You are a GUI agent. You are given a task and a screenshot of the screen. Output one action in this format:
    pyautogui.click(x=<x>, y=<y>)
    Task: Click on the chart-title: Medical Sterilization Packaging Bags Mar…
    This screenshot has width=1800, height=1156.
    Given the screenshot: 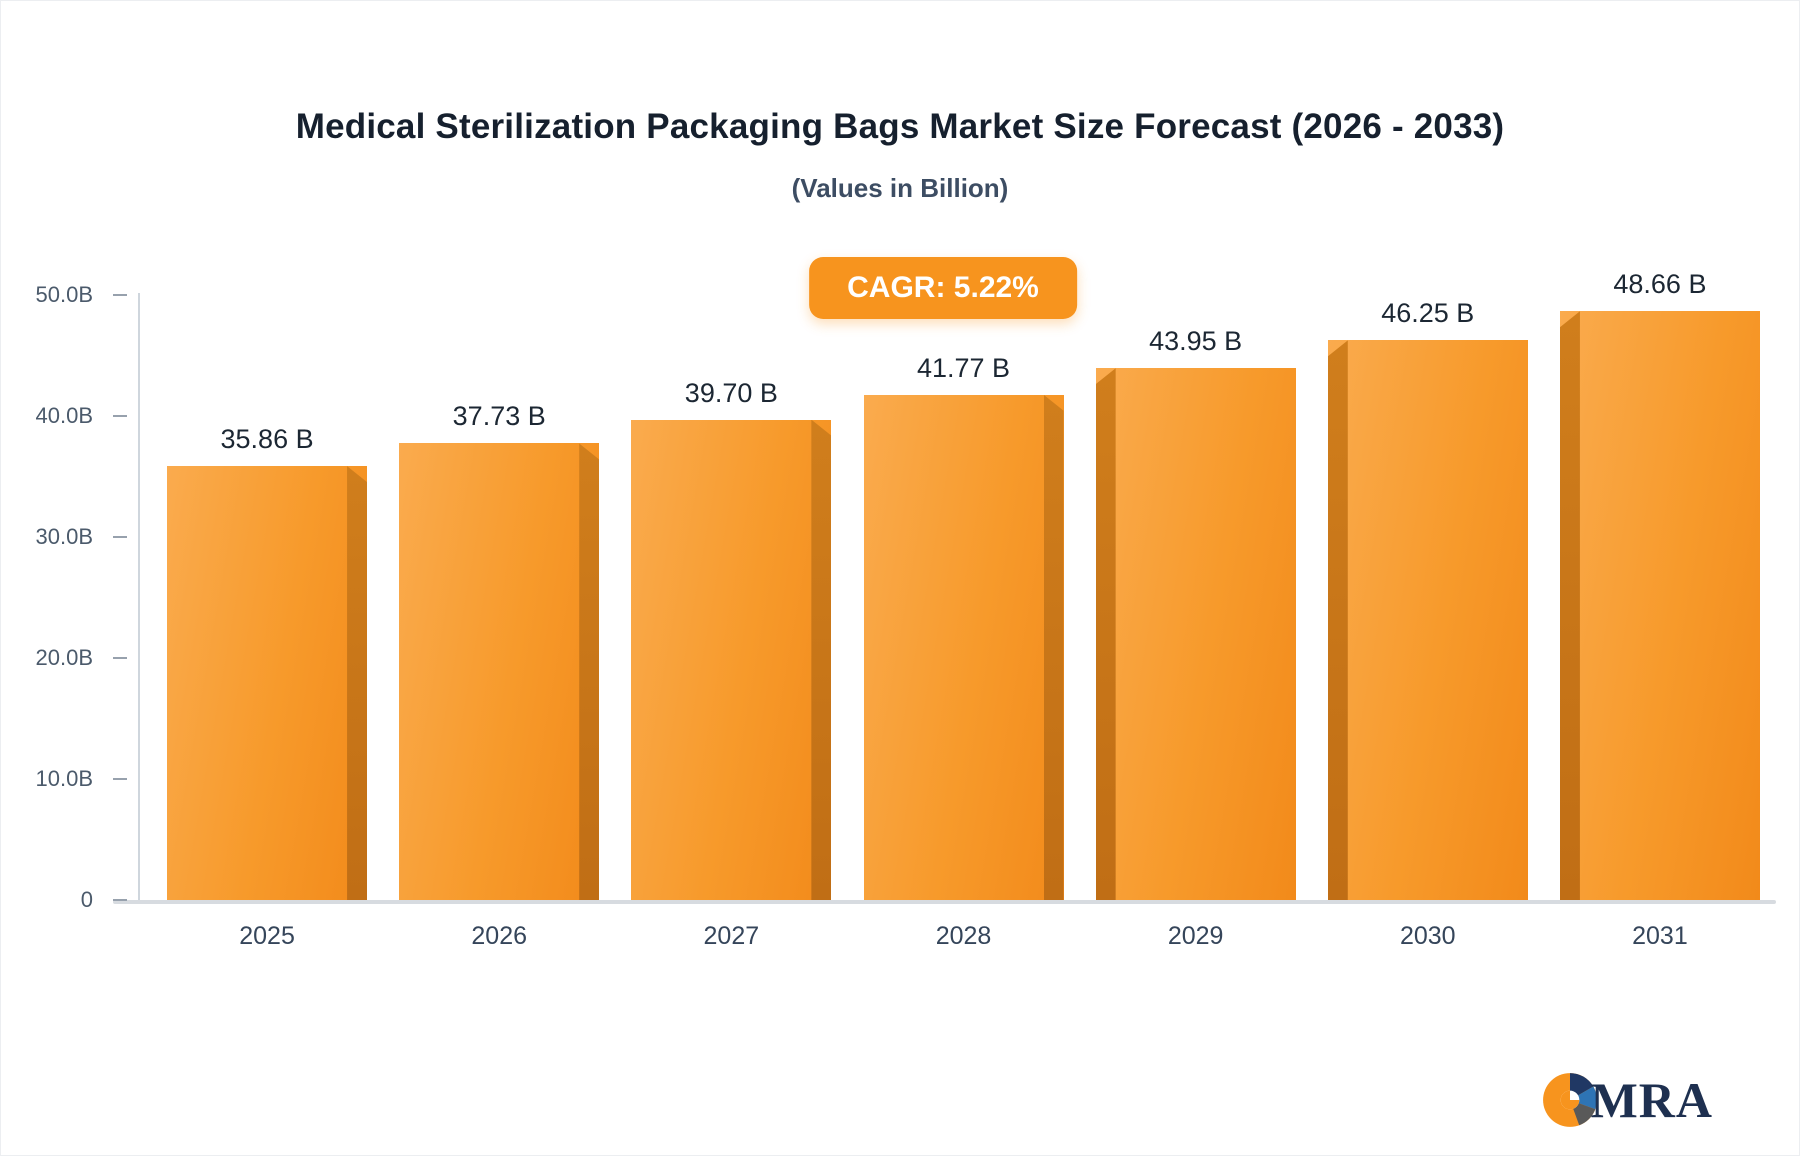 What is the action you would take?
    pyautogui.click(x=900, y=126)
    